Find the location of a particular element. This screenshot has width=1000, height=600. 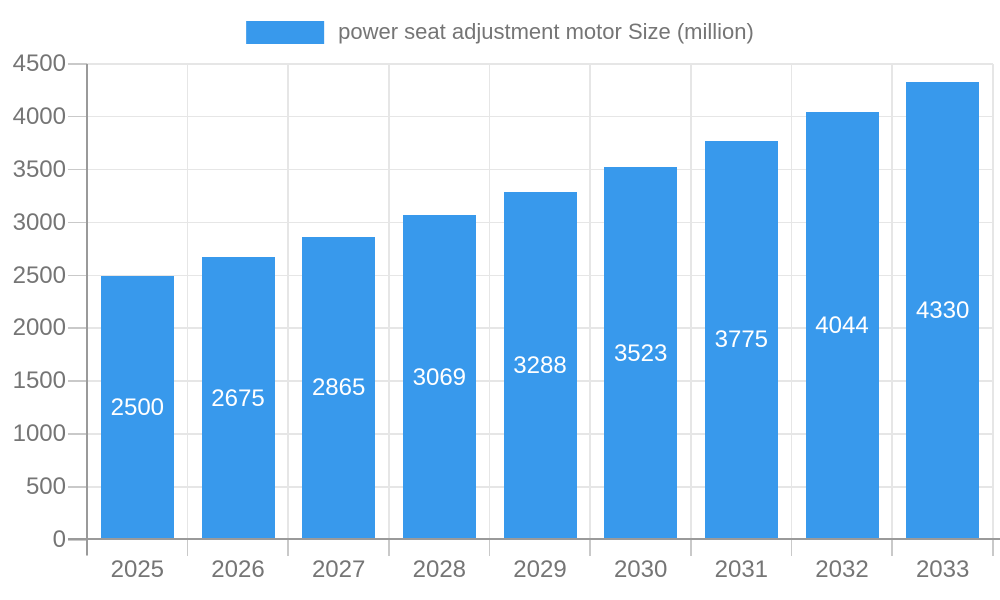

bar-2031: 3775 is located at coordinates (741, 340).